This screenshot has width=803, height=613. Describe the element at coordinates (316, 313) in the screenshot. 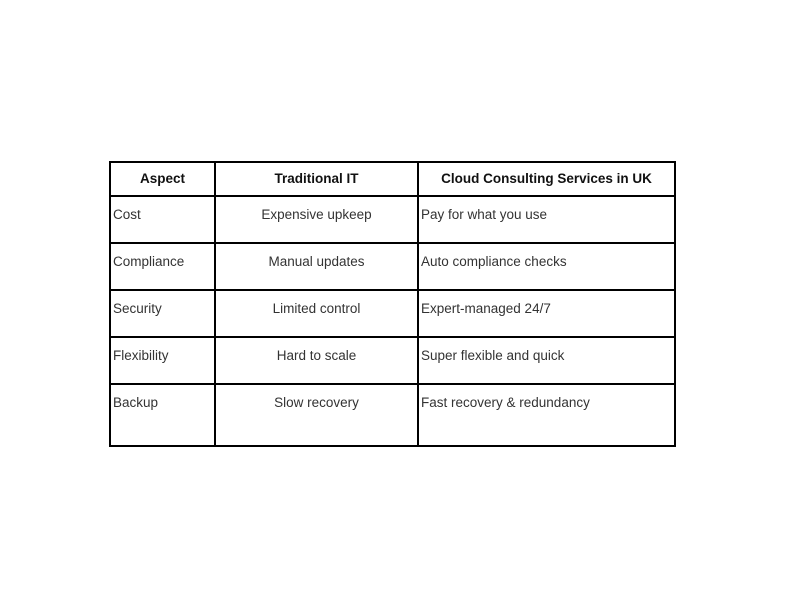

I see `cell-traditional: Limited control` at that location.